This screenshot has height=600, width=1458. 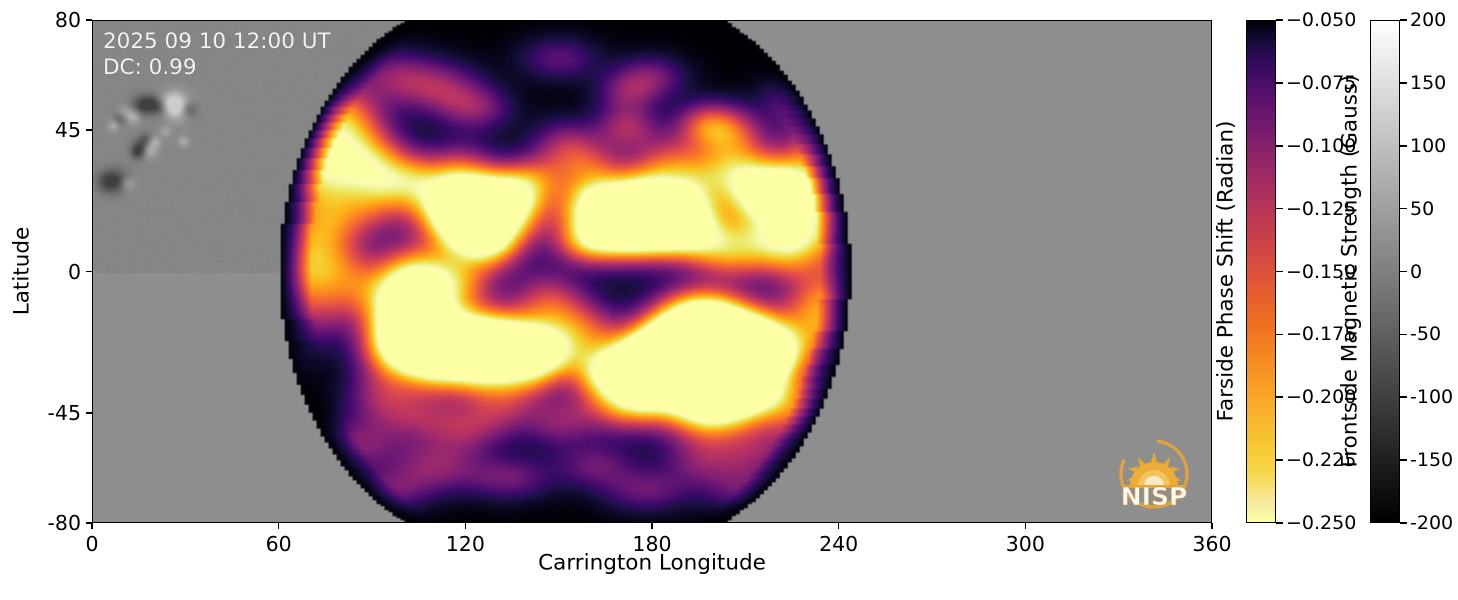 What do you see at coordinates (1321, 208) in the screenshot?
I see `colorbar-tick-label: −0.125` at bounding box center [1321, 208].